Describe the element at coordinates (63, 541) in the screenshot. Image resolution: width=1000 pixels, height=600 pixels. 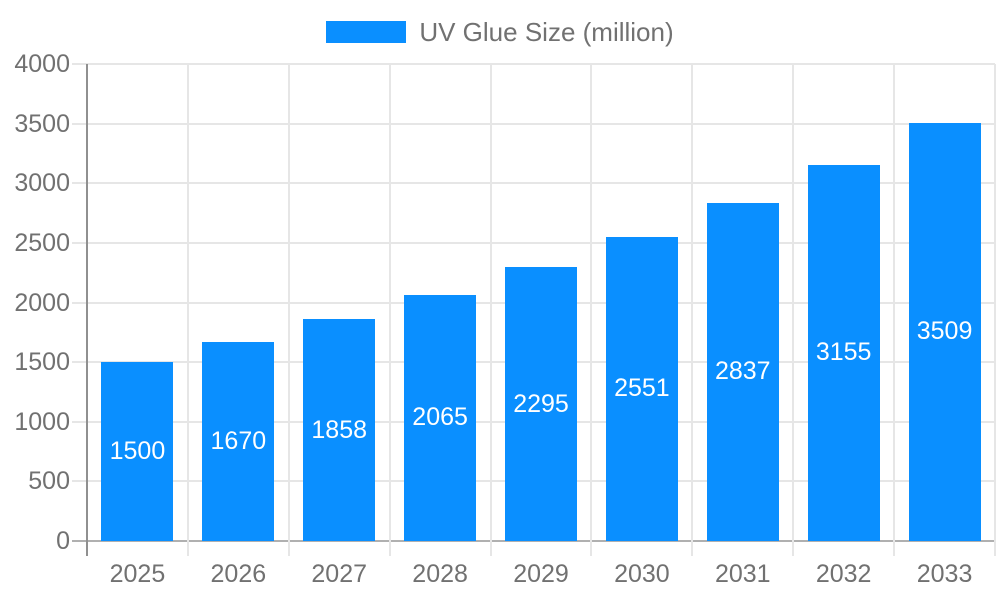
I see `y-tick-label: 0` at that location.